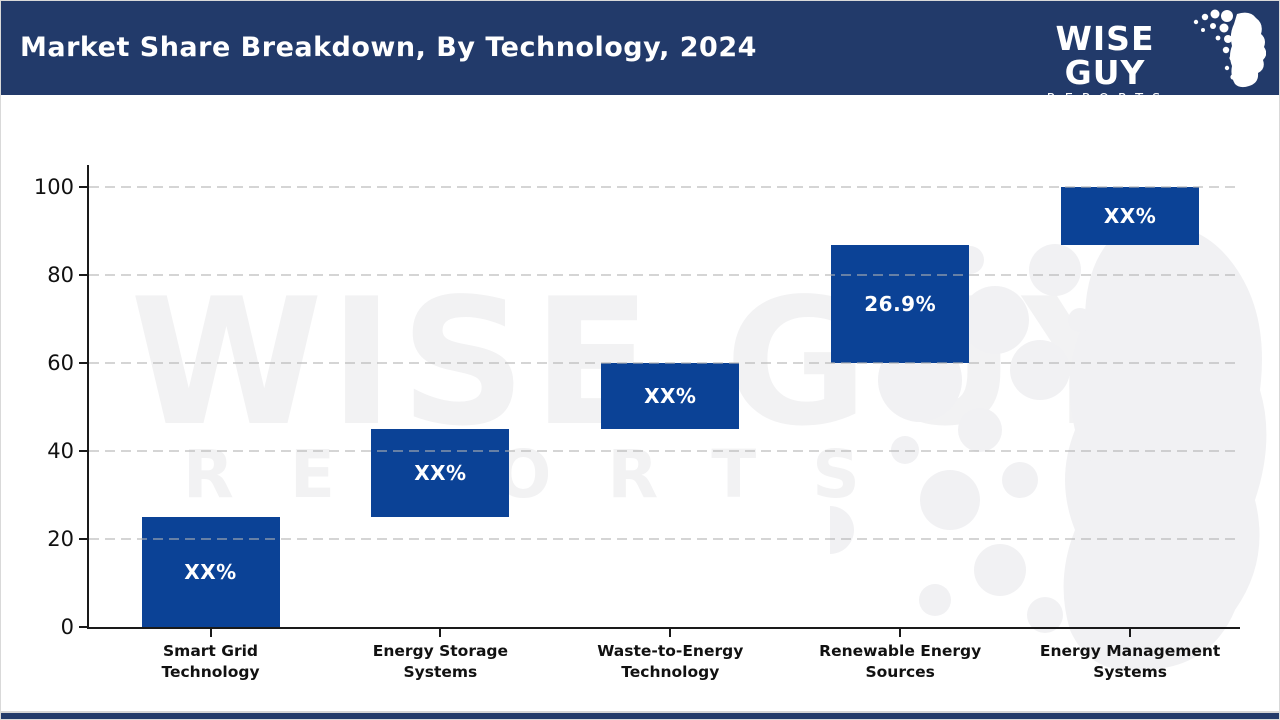 Image resolution: width=1280 pixels, height=720 pixels. I want to click on wiseguy-logo: WISE GUY REPORTS, so click(1141, 57).